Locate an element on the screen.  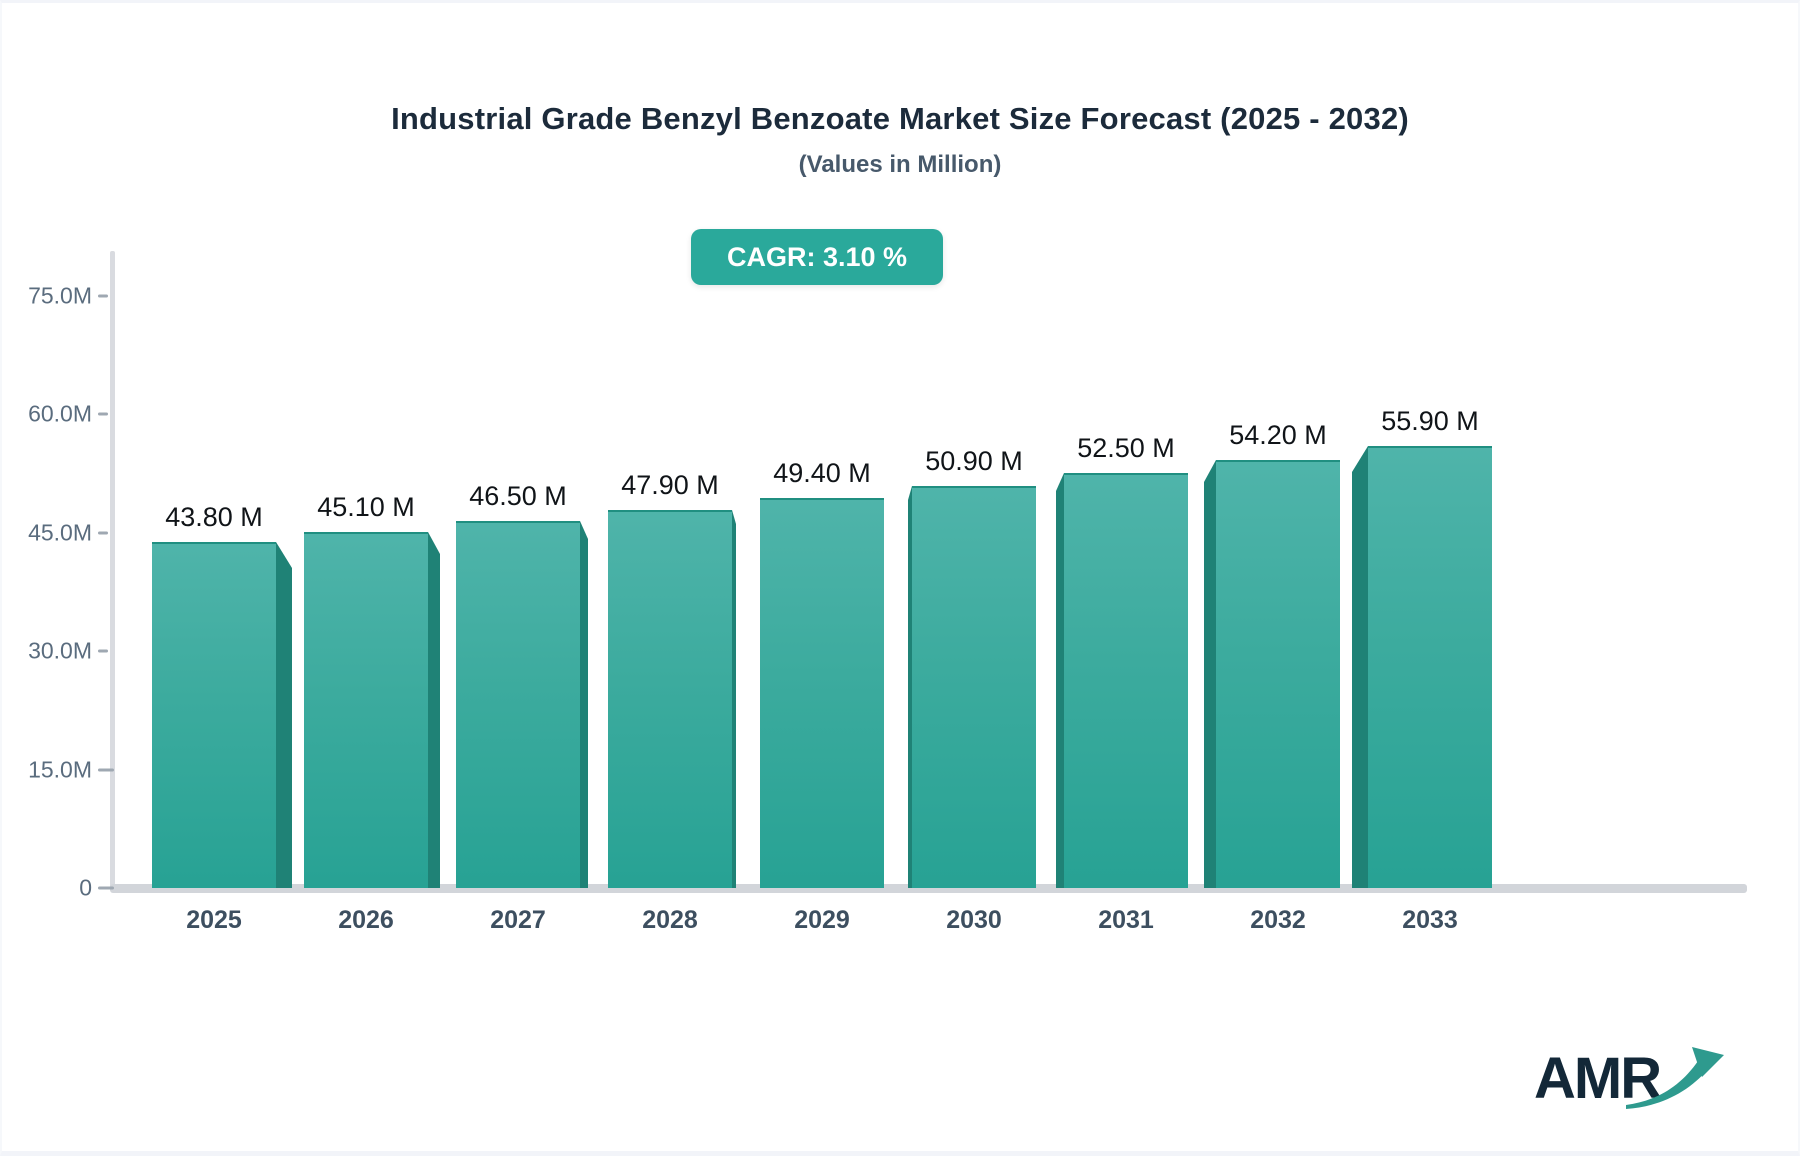
x-axis-label-2030: 2030 is located at coordinates (974, 920).